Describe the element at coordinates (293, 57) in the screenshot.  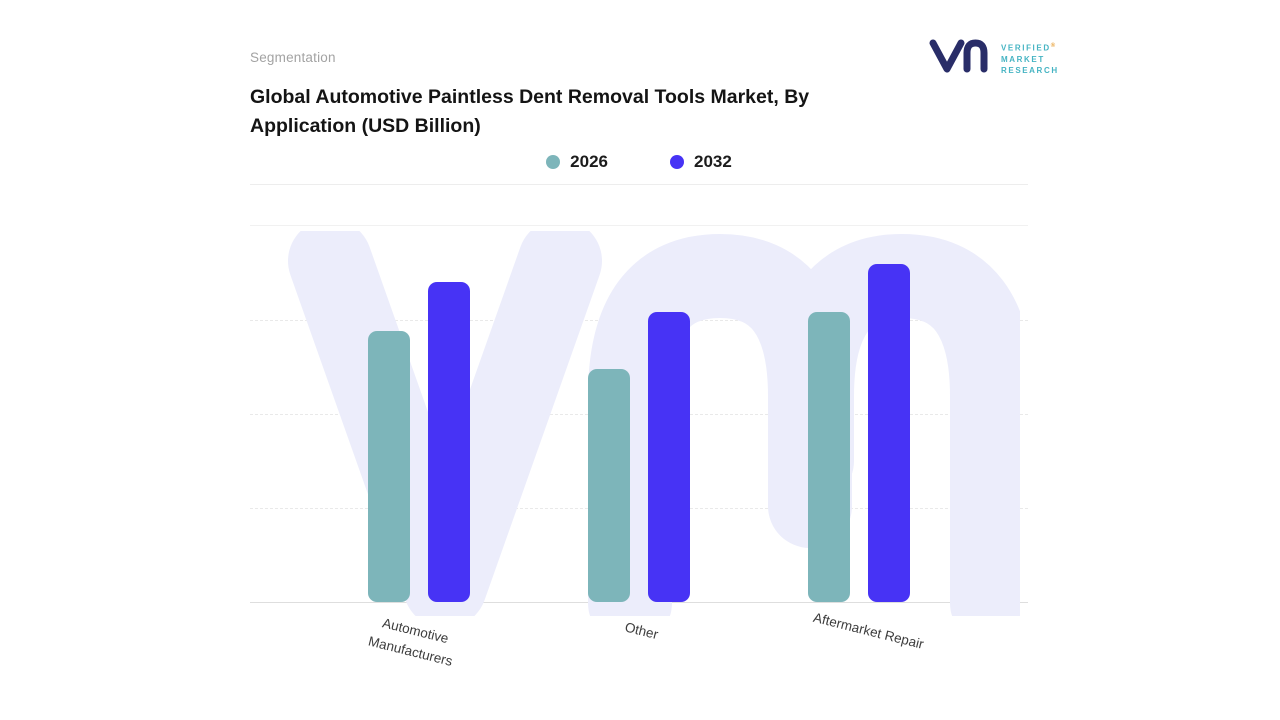
I see `eyebrow-label: Segmentation` at that location.